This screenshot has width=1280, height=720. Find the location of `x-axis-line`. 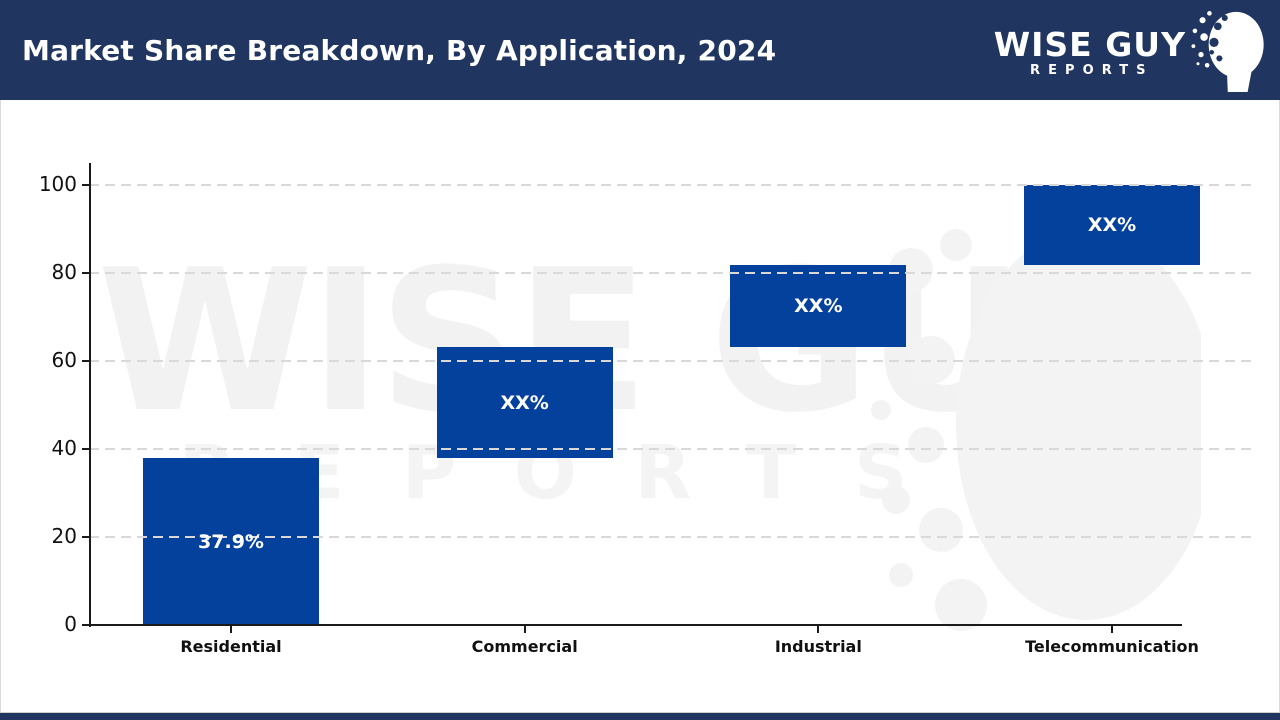

x-axis-line is located at coordinates (635, 625).